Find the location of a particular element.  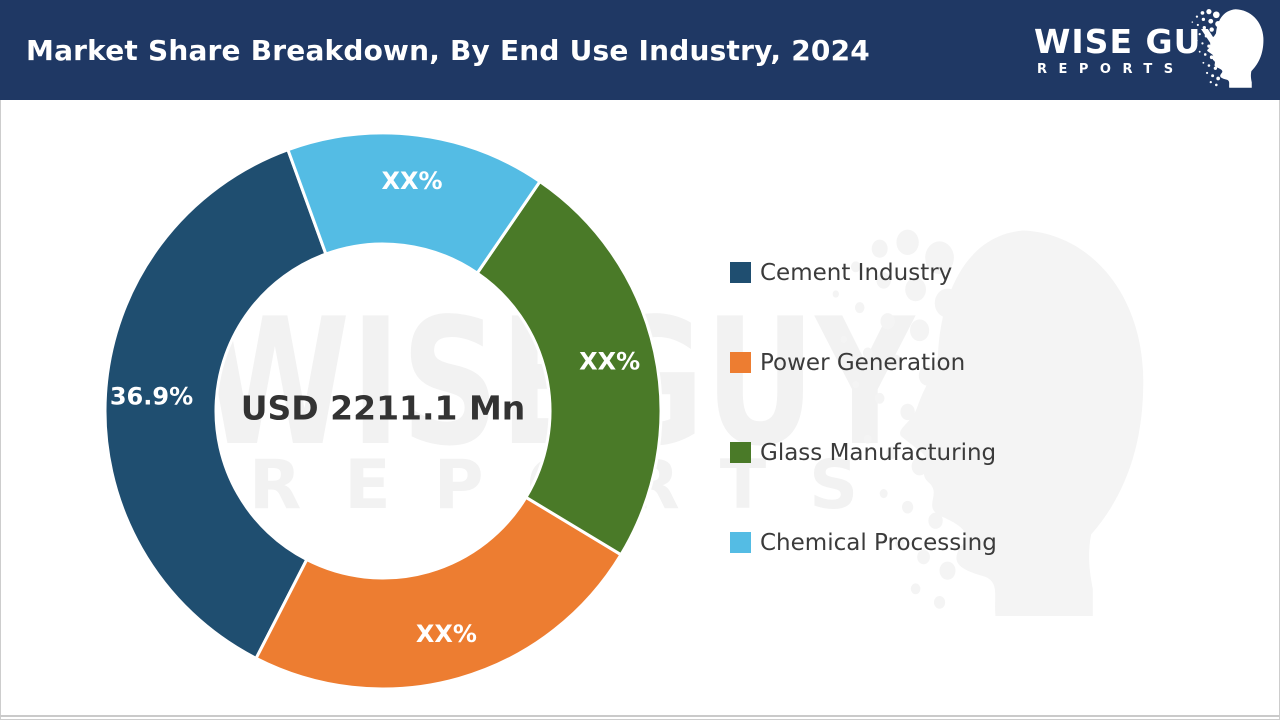

legend-item-power-generation: Power Generation is located at coordinates (863, 362).